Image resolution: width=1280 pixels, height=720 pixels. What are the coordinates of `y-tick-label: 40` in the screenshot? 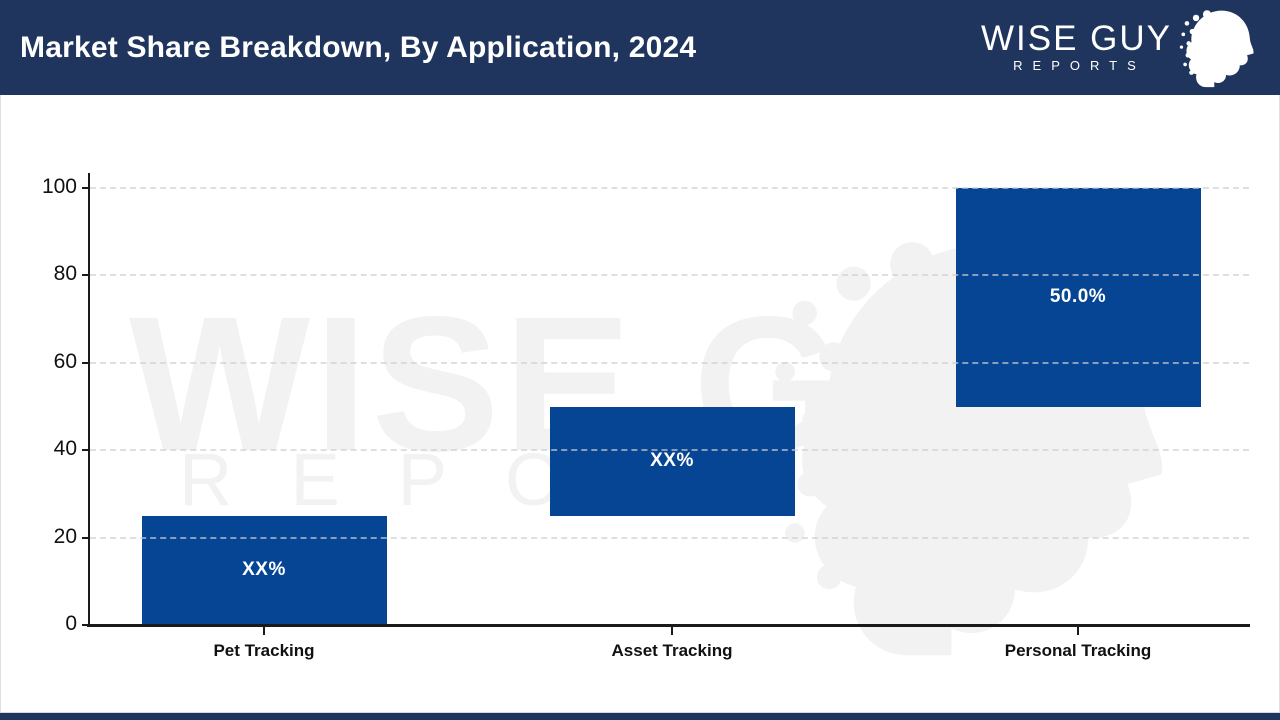 It's located at (65, 449).